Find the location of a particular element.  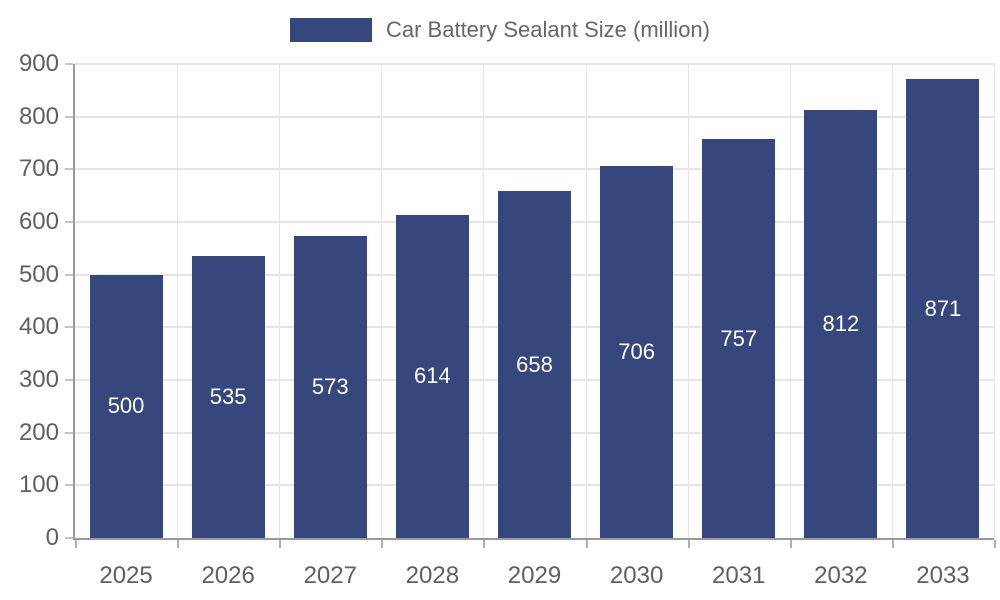

bar-value-label: 614 is located at coordinates (432, 376).